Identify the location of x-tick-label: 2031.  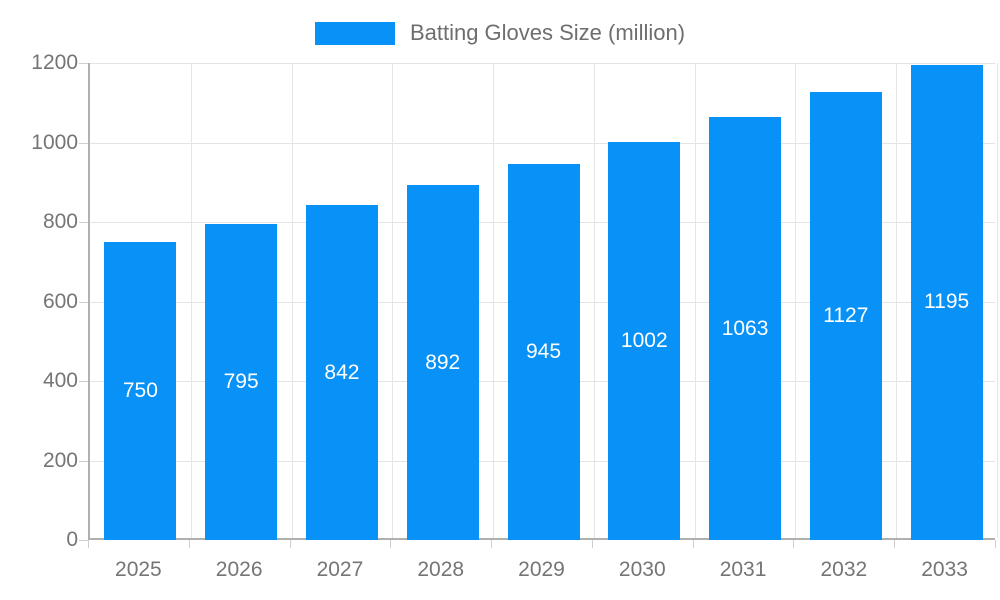
(743, 569).